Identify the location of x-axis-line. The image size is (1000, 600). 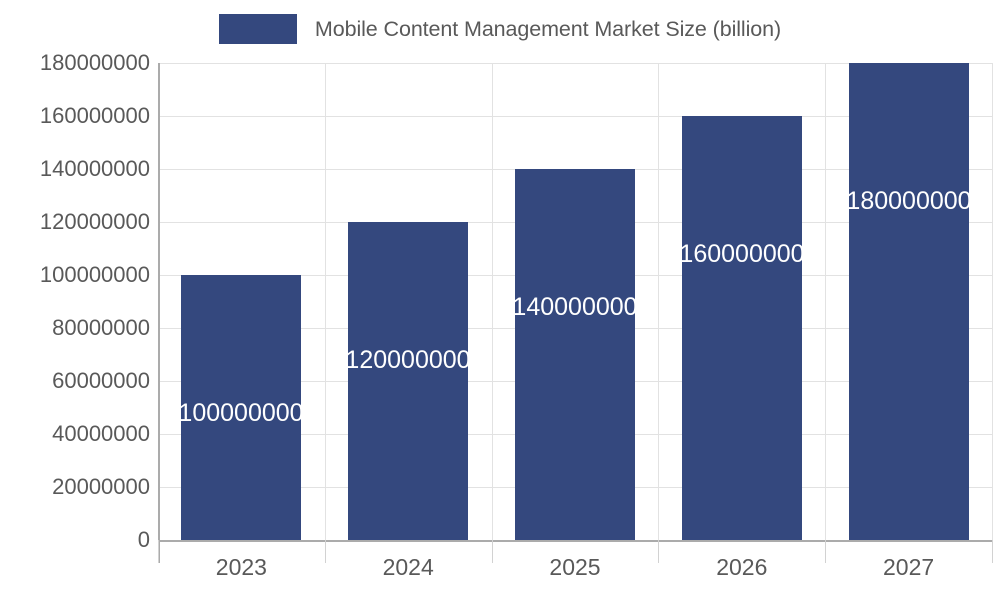
(575, 541).